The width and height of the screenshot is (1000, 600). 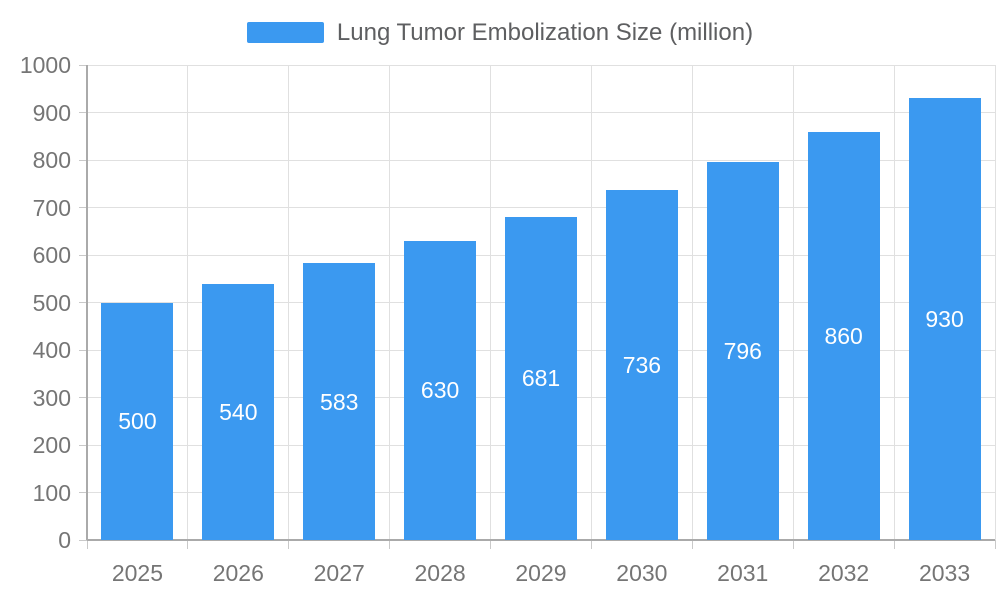 I want to click on bar-value-label: 681, so click(x=541, y=378).